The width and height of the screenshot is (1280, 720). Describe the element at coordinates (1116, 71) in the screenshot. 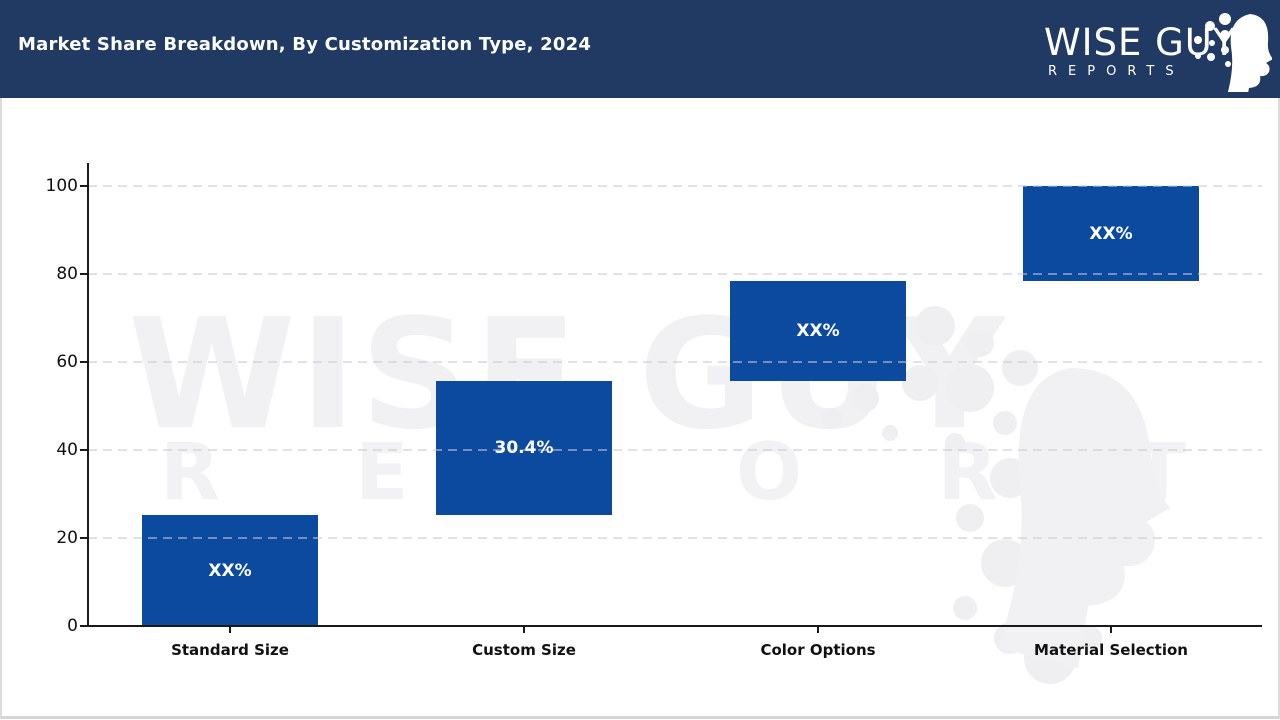

I see `logo-reports-text: REPORTS` at that location.